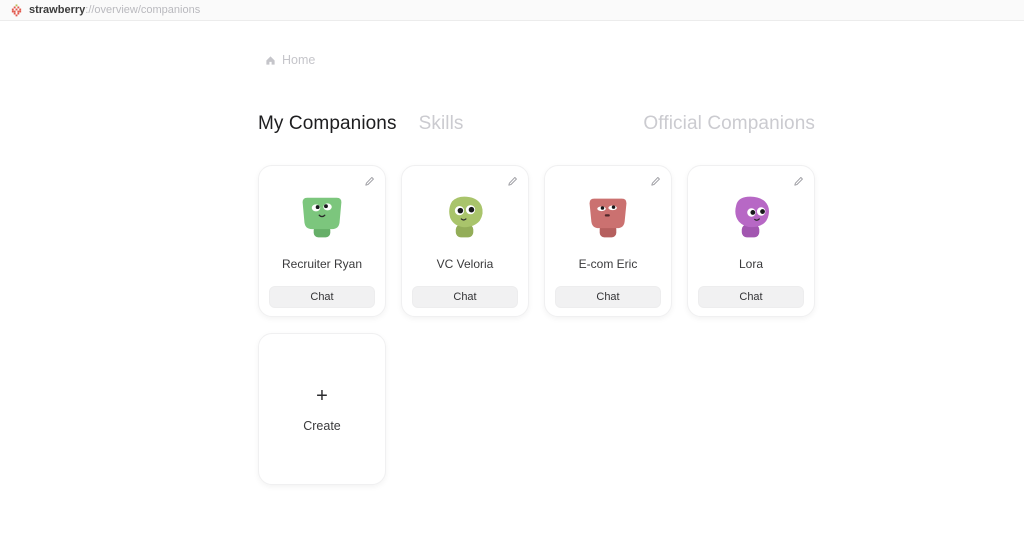 The width and height of the screenshot is (1024, 533). What do you see at coordinates (322, 409) in the screenshot?
I see `create-companion-card: + Create` at bounding box center [322, 409].